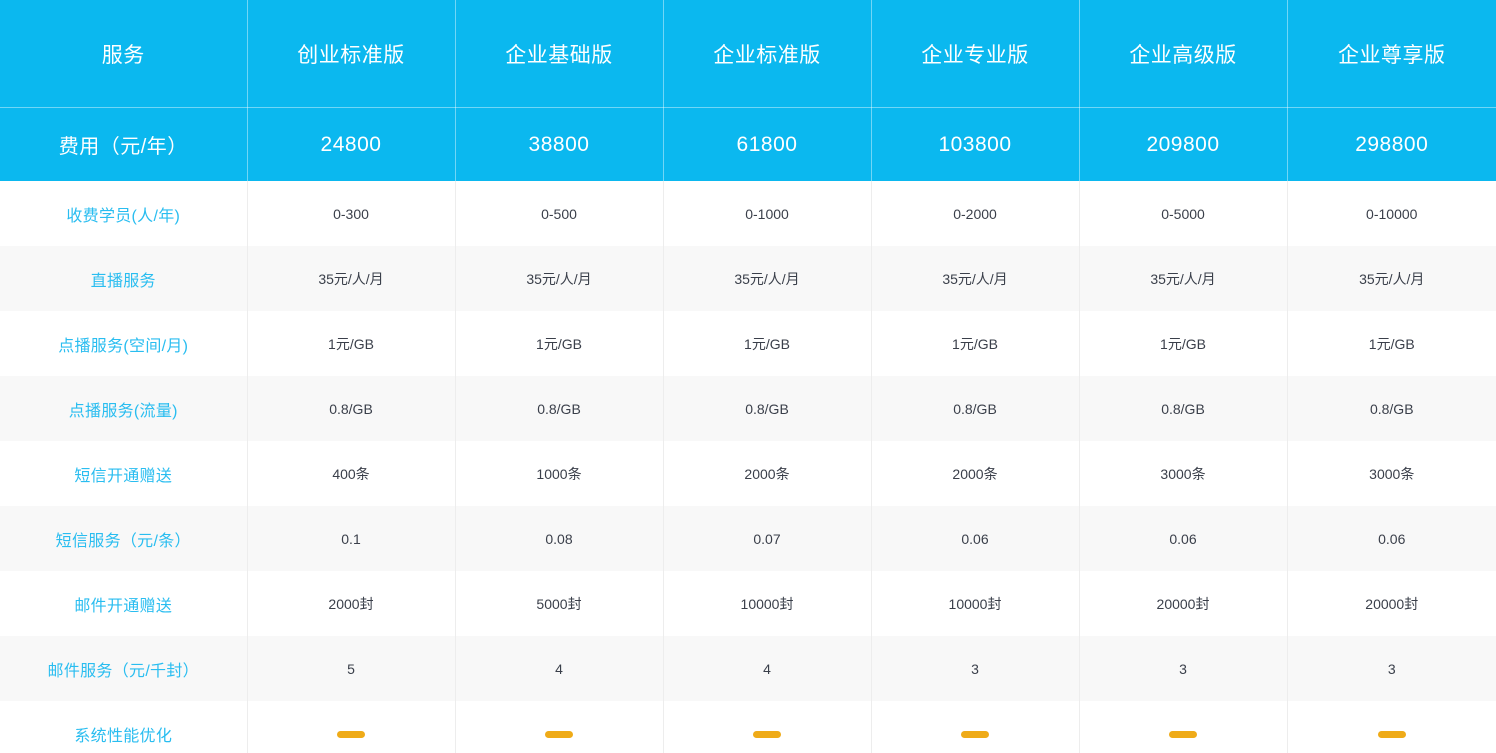 Image resolution: width=1496 pixels, height=753 pixels. What do you see at coordinates (767, 144) in the screenshot?
I see `price-value-2: 61800` at bounding box center [767, 144].